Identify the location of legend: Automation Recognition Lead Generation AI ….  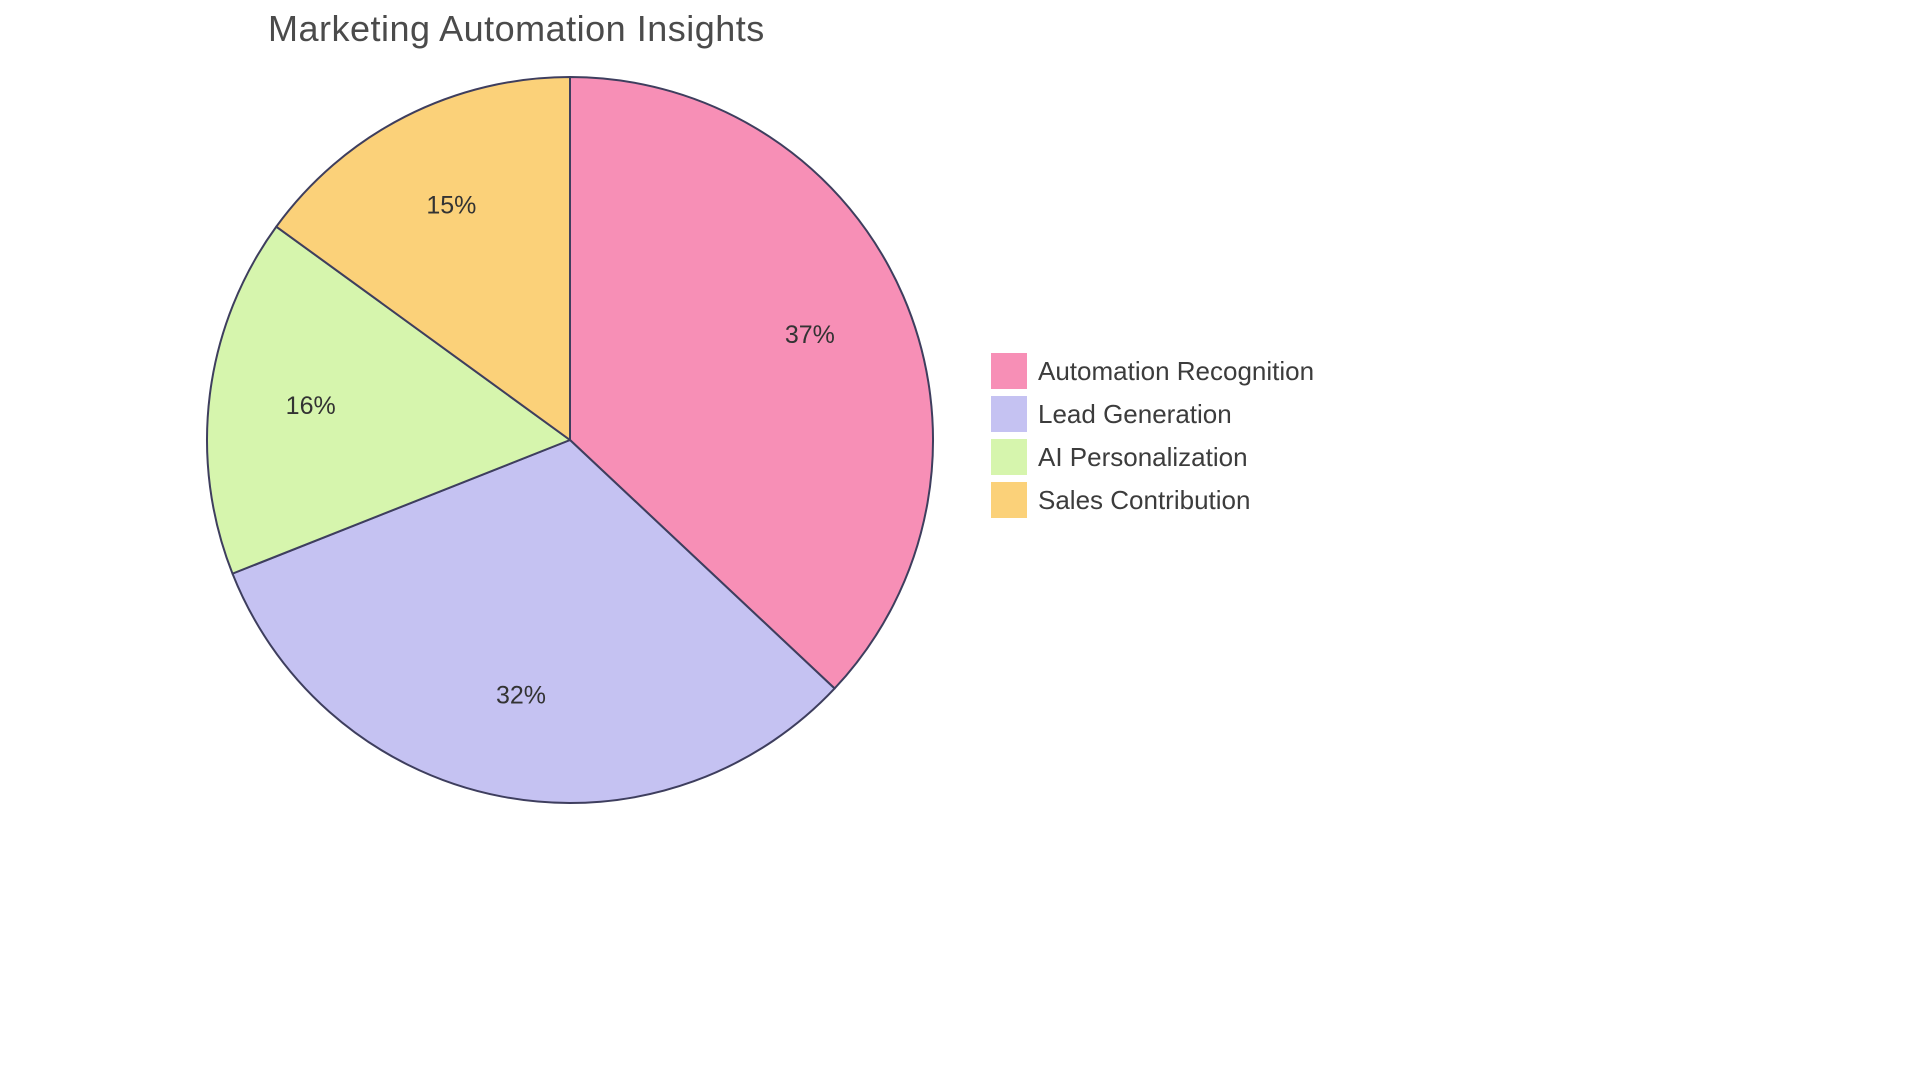
(1152, 435).